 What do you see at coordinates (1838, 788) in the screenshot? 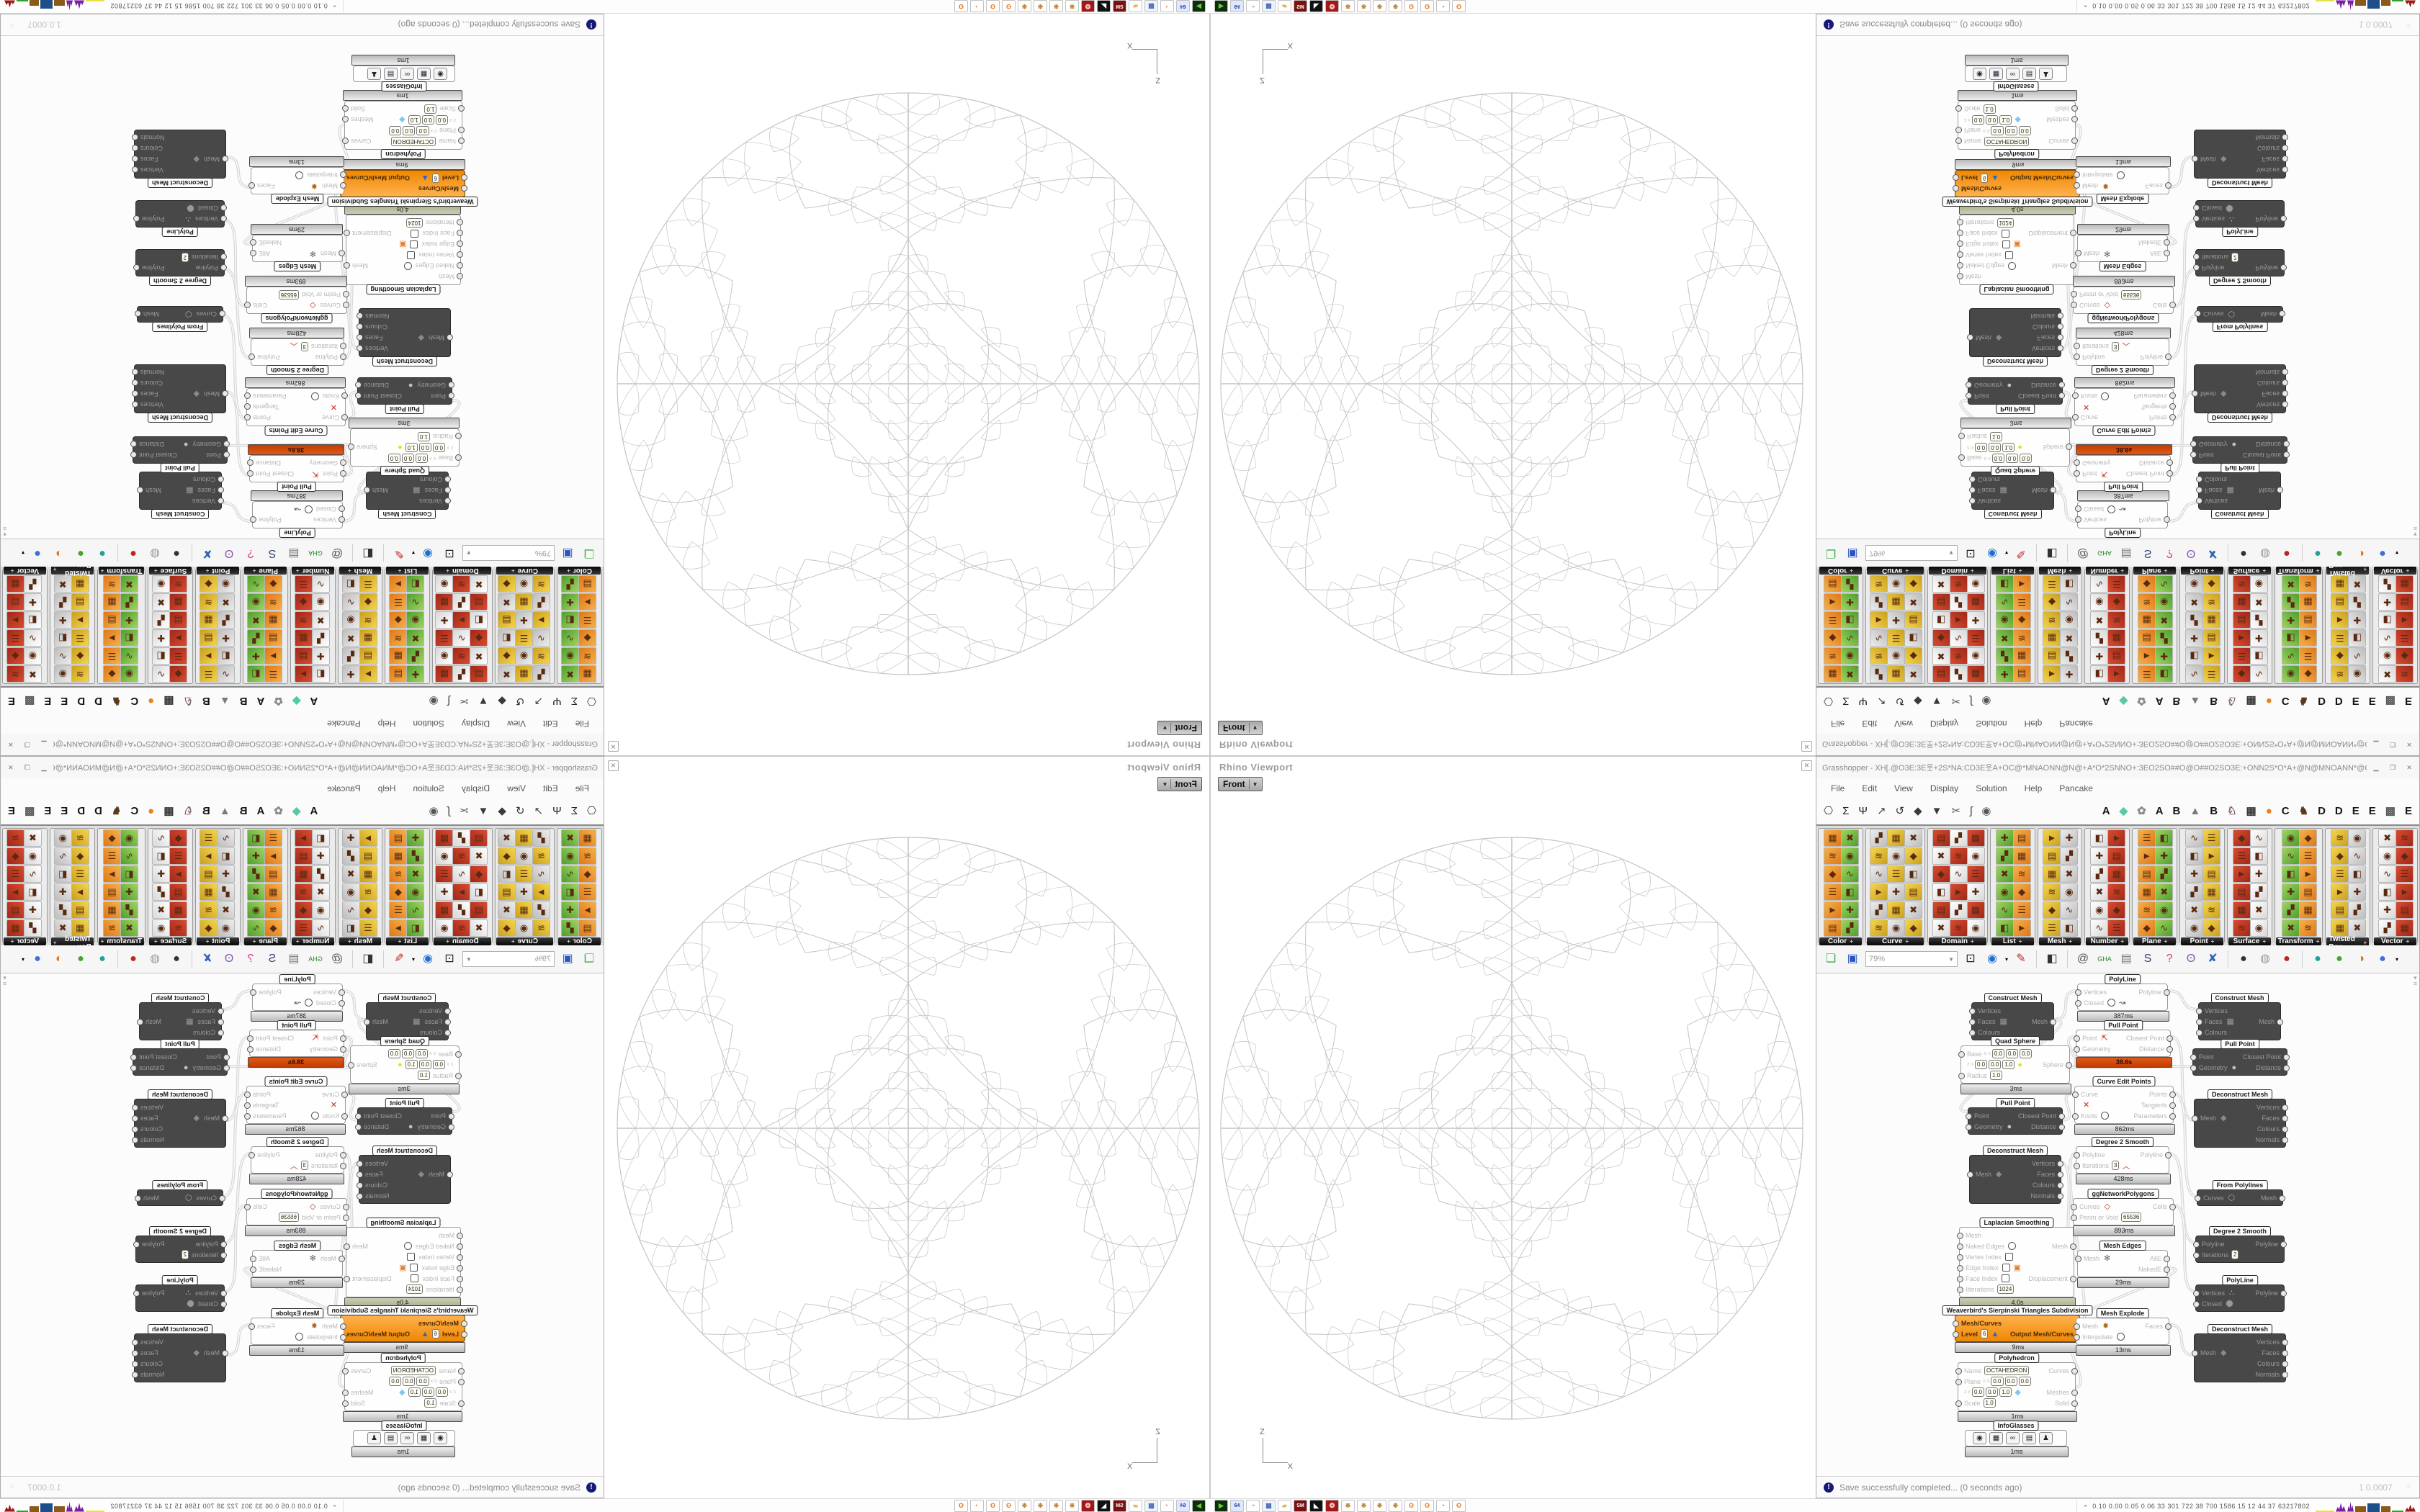
I see `menu-file: File` at bounding box center [1838, 788].